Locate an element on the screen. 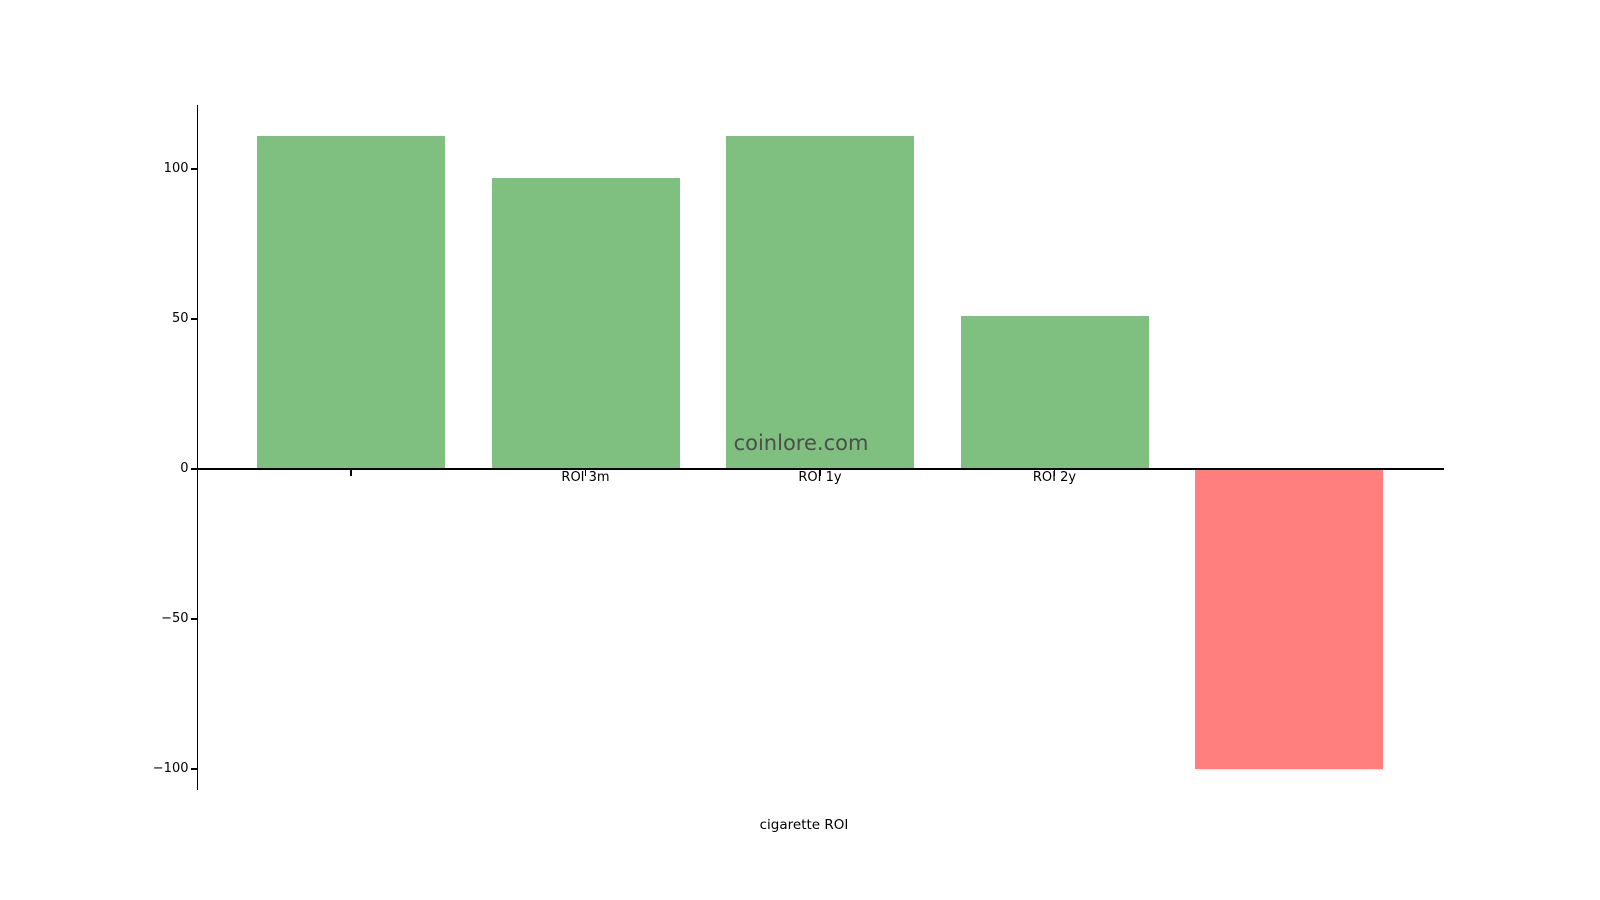  x-axis-line is located at coordinates (820, 469).